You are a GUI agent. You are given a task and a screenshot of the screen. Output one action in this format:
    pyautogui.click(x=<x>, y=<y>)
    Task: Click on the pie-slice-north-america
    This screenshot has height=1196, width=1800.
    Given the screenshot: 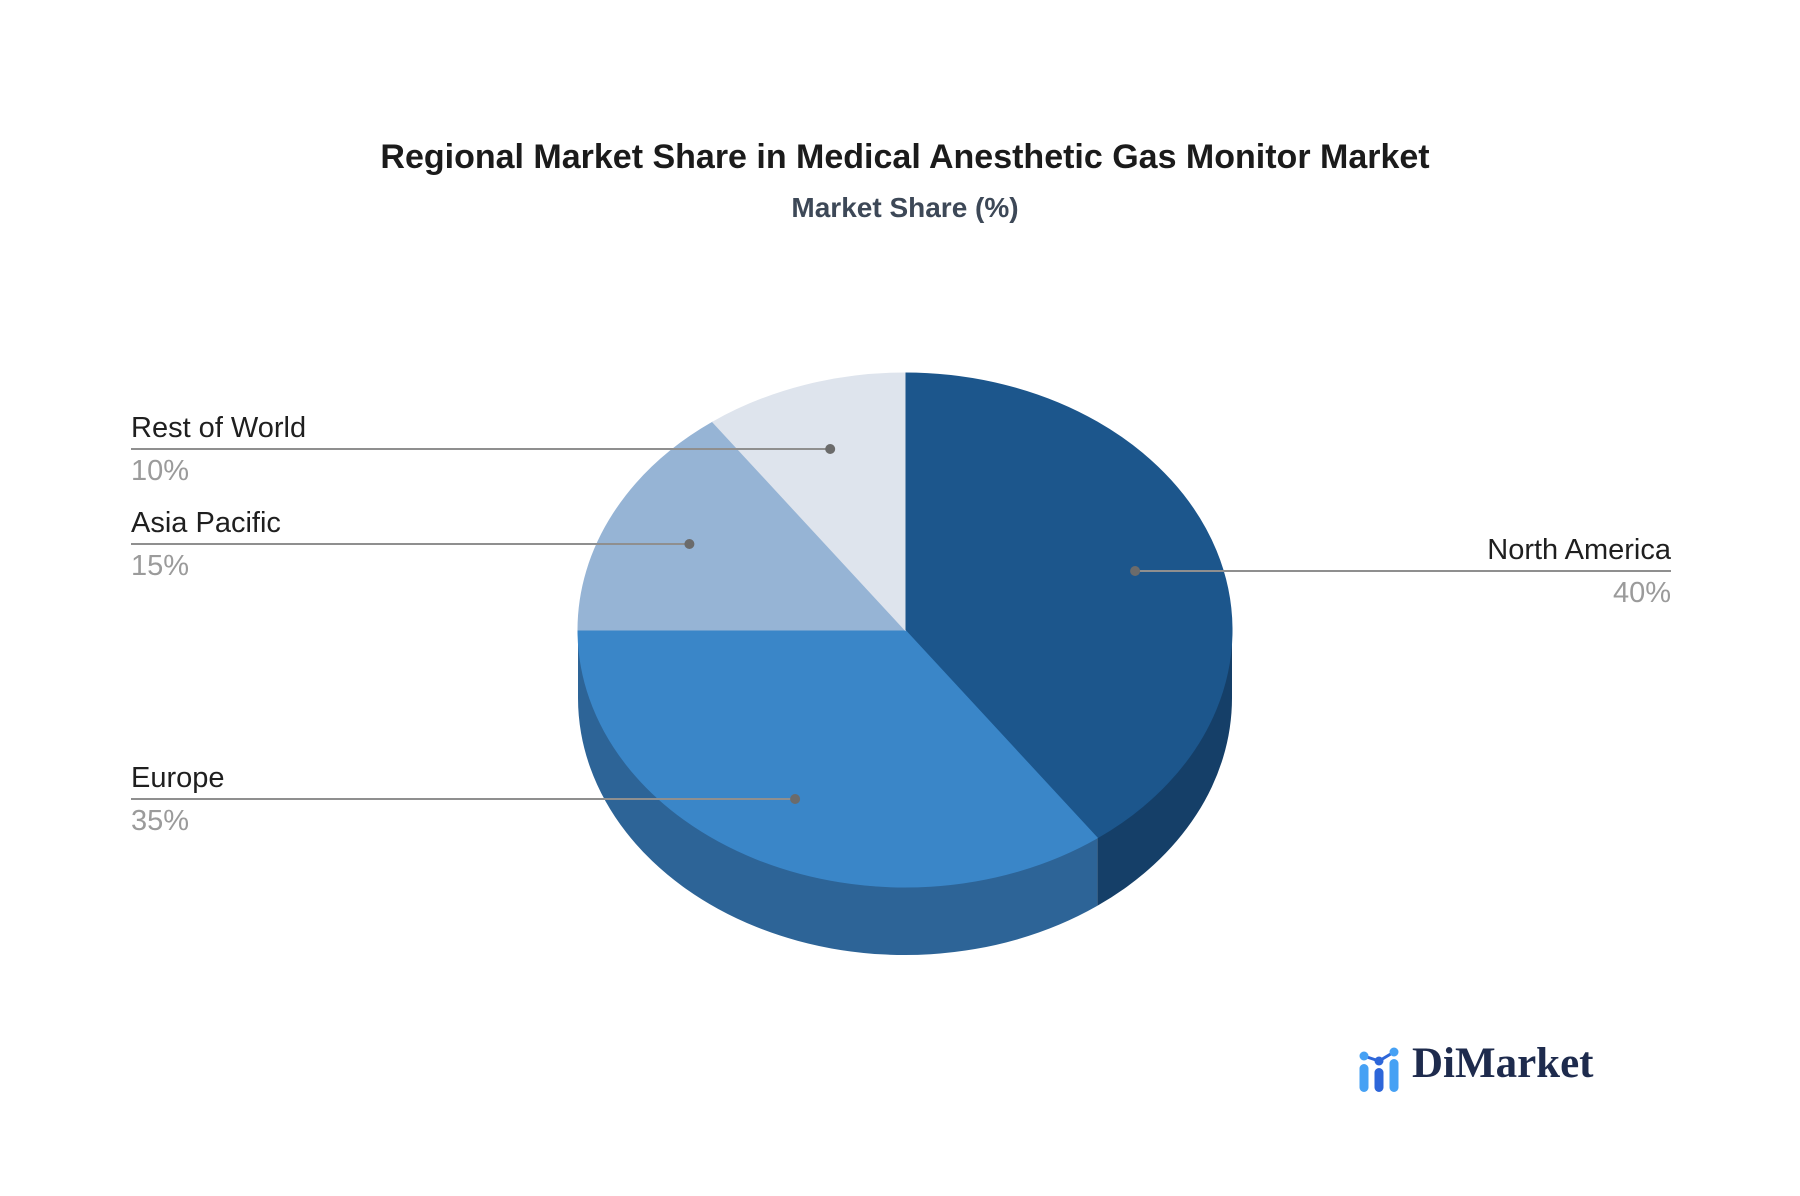 What is the action you would take?
    pyautogui.click(x=1068, y=605)
    